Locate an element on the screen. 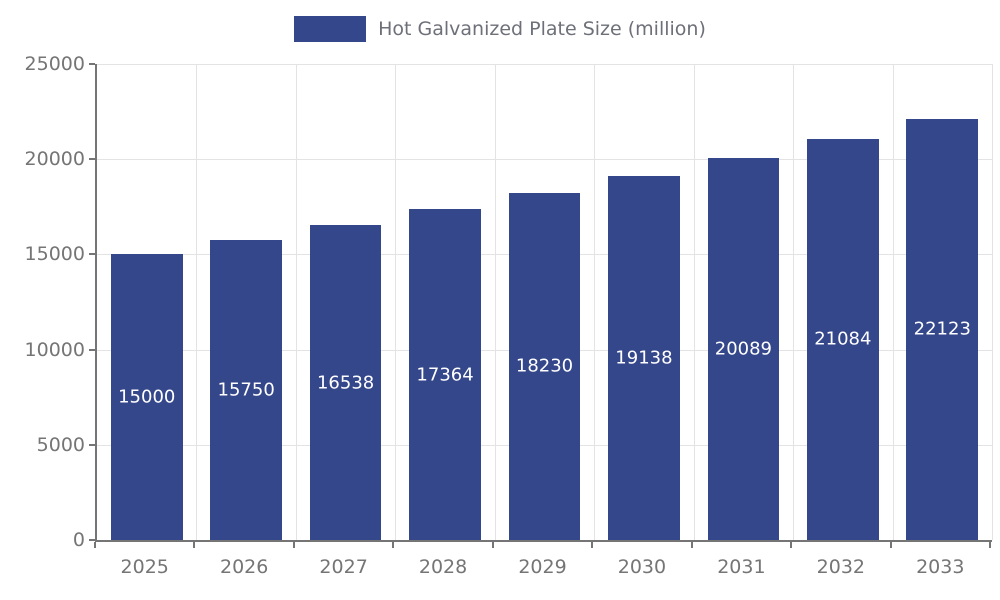 The image size is (1000, 600). y-axis-tick-label: 25000 is located at coordinates (54, 64).